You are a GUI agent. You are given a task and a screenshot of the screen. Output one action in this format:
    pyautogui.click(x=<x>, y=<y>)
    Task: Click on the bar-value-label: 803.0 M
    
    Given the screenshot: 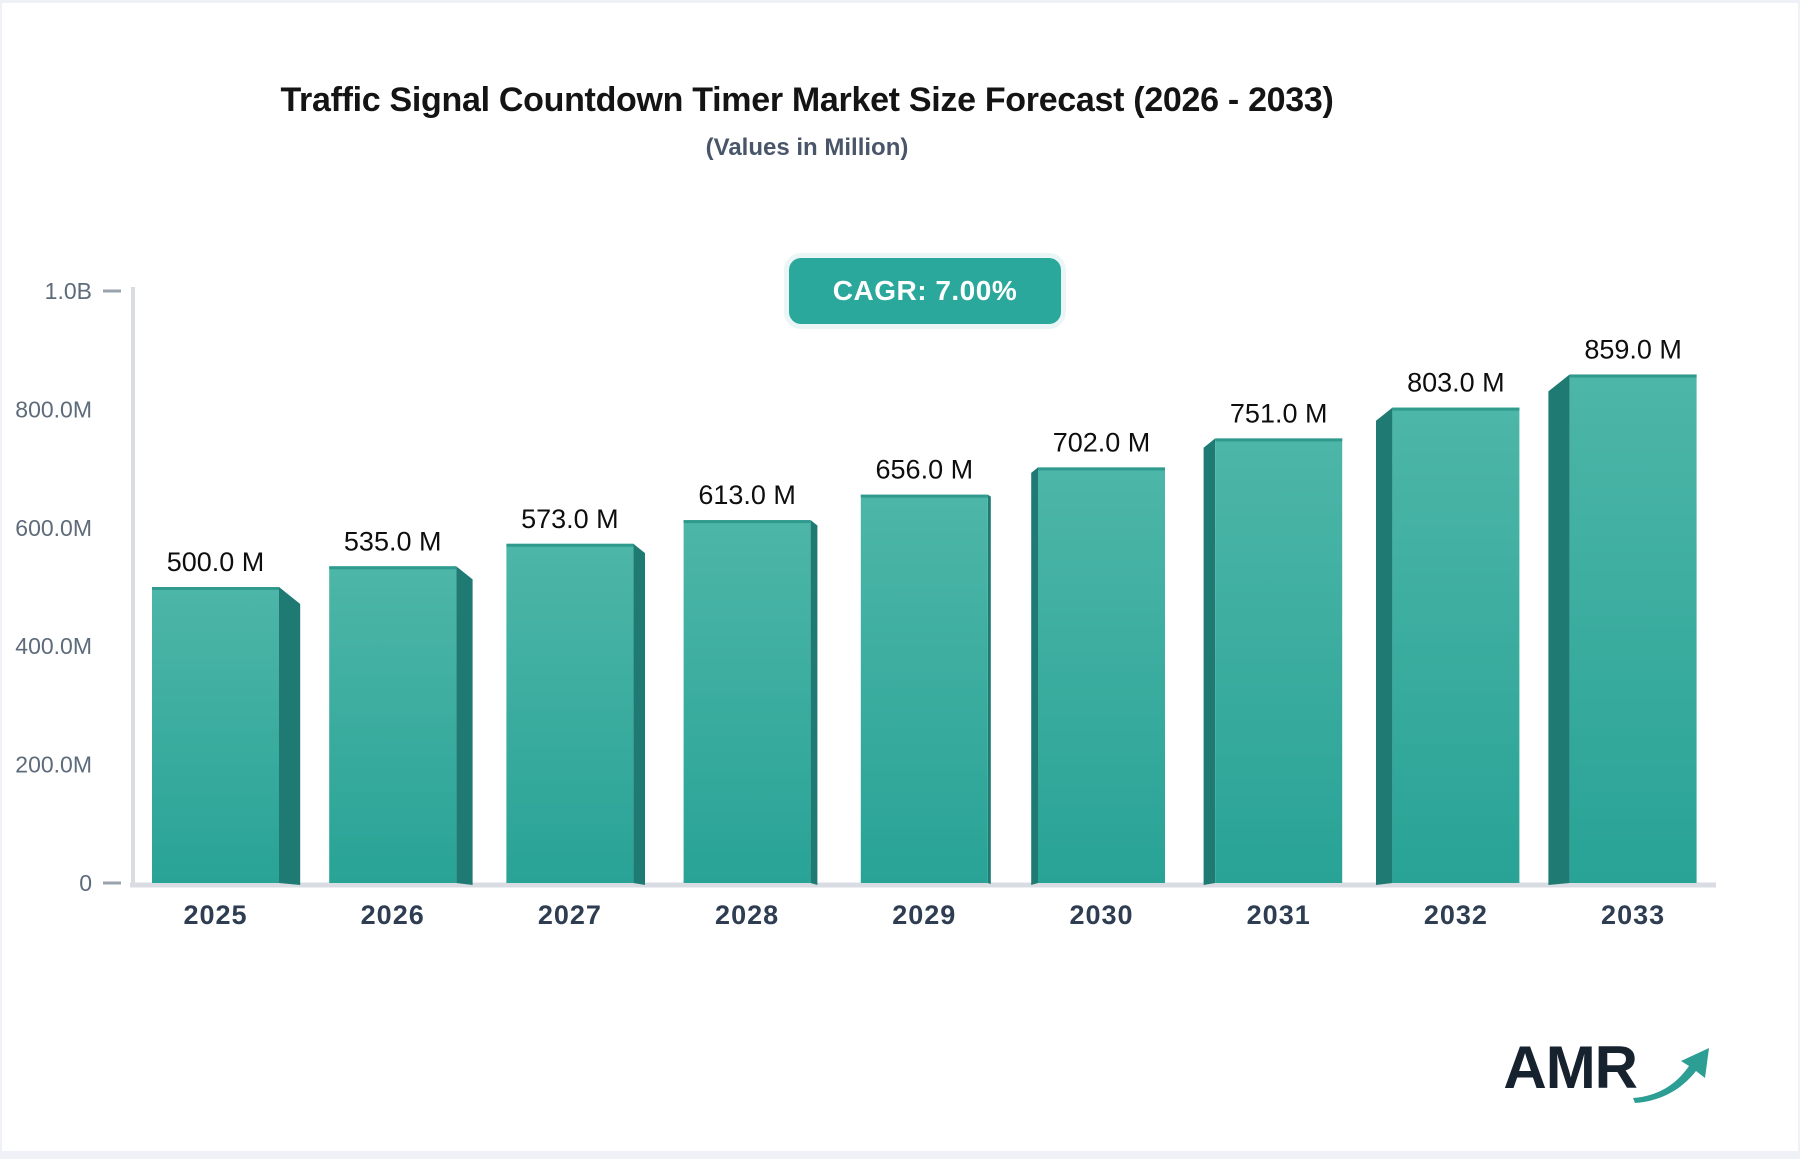 What is the action you would take?
    pyautogui.click(x=1456, y=383)
    